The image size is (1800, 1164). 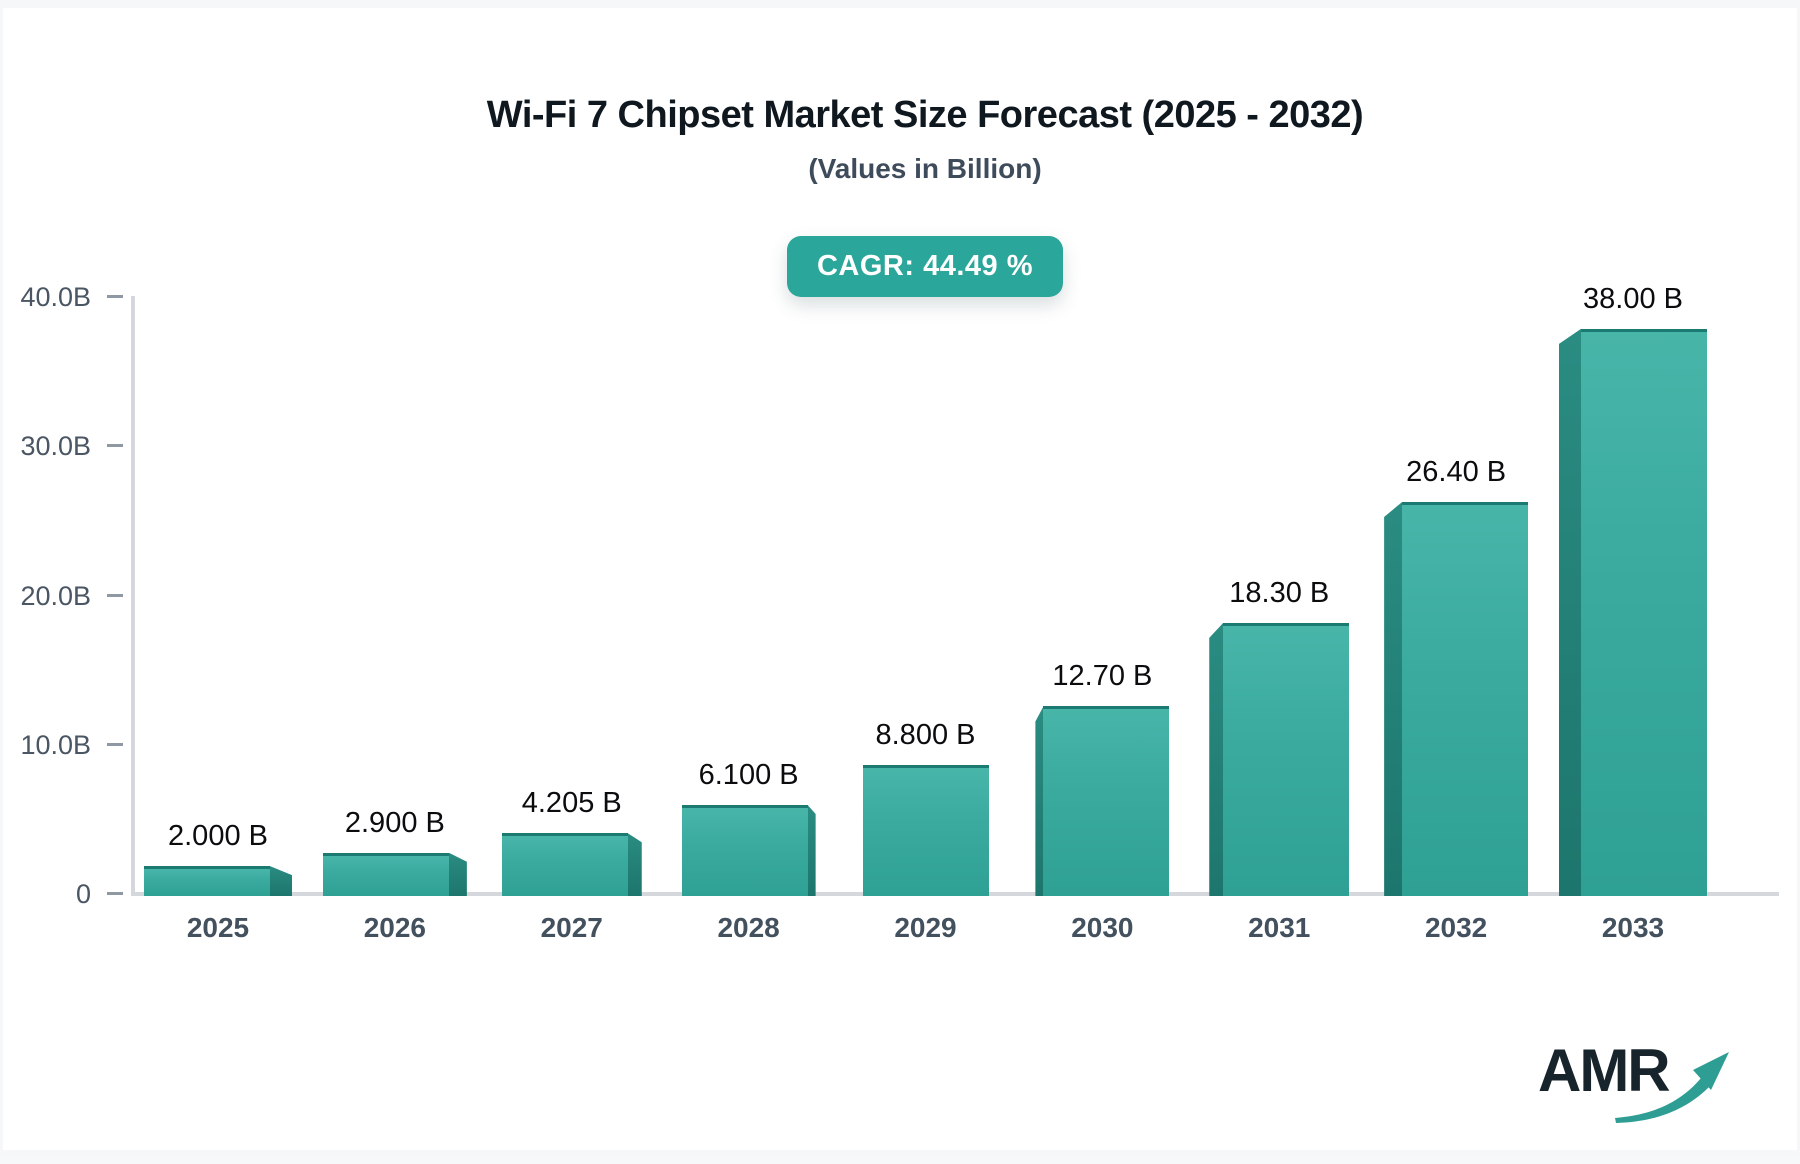 I want to click on bar-value-label: 2.900 B, so click(x=394, y=822).